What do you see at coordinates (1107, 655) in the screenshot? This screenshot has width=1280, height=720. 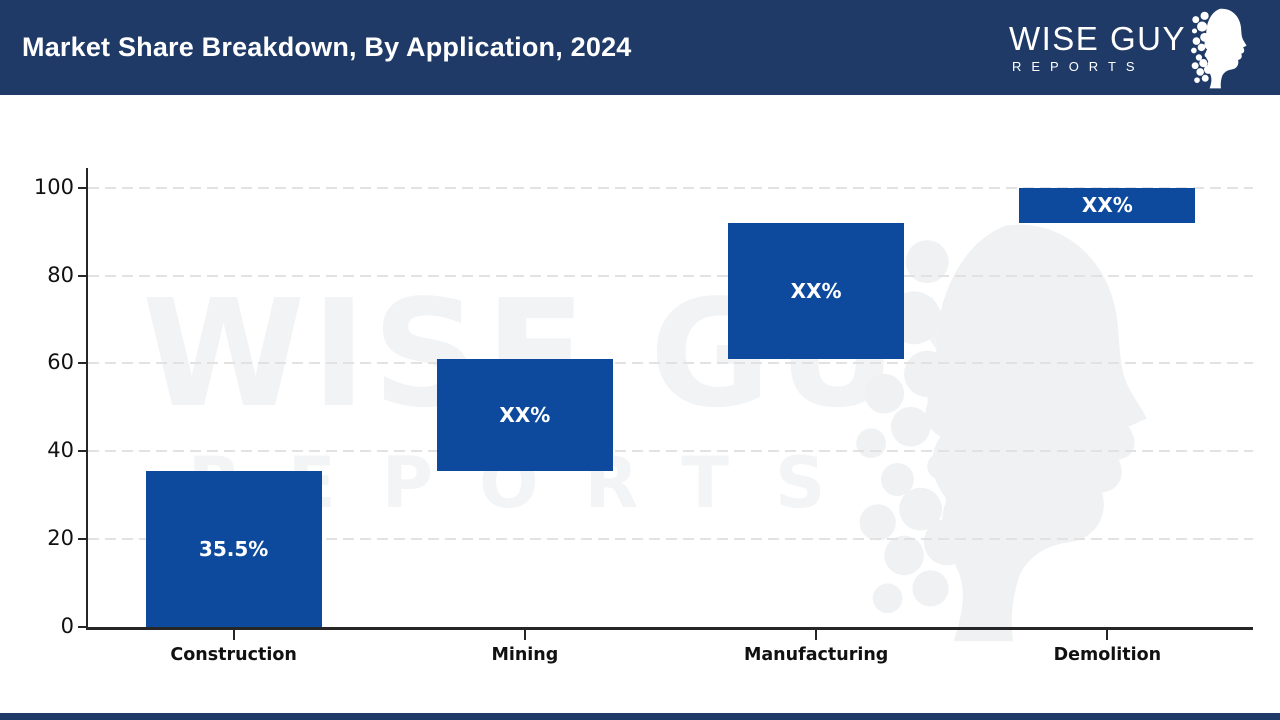 I see `x-tick-label: Demolition` at bounding box center [1107, 655].